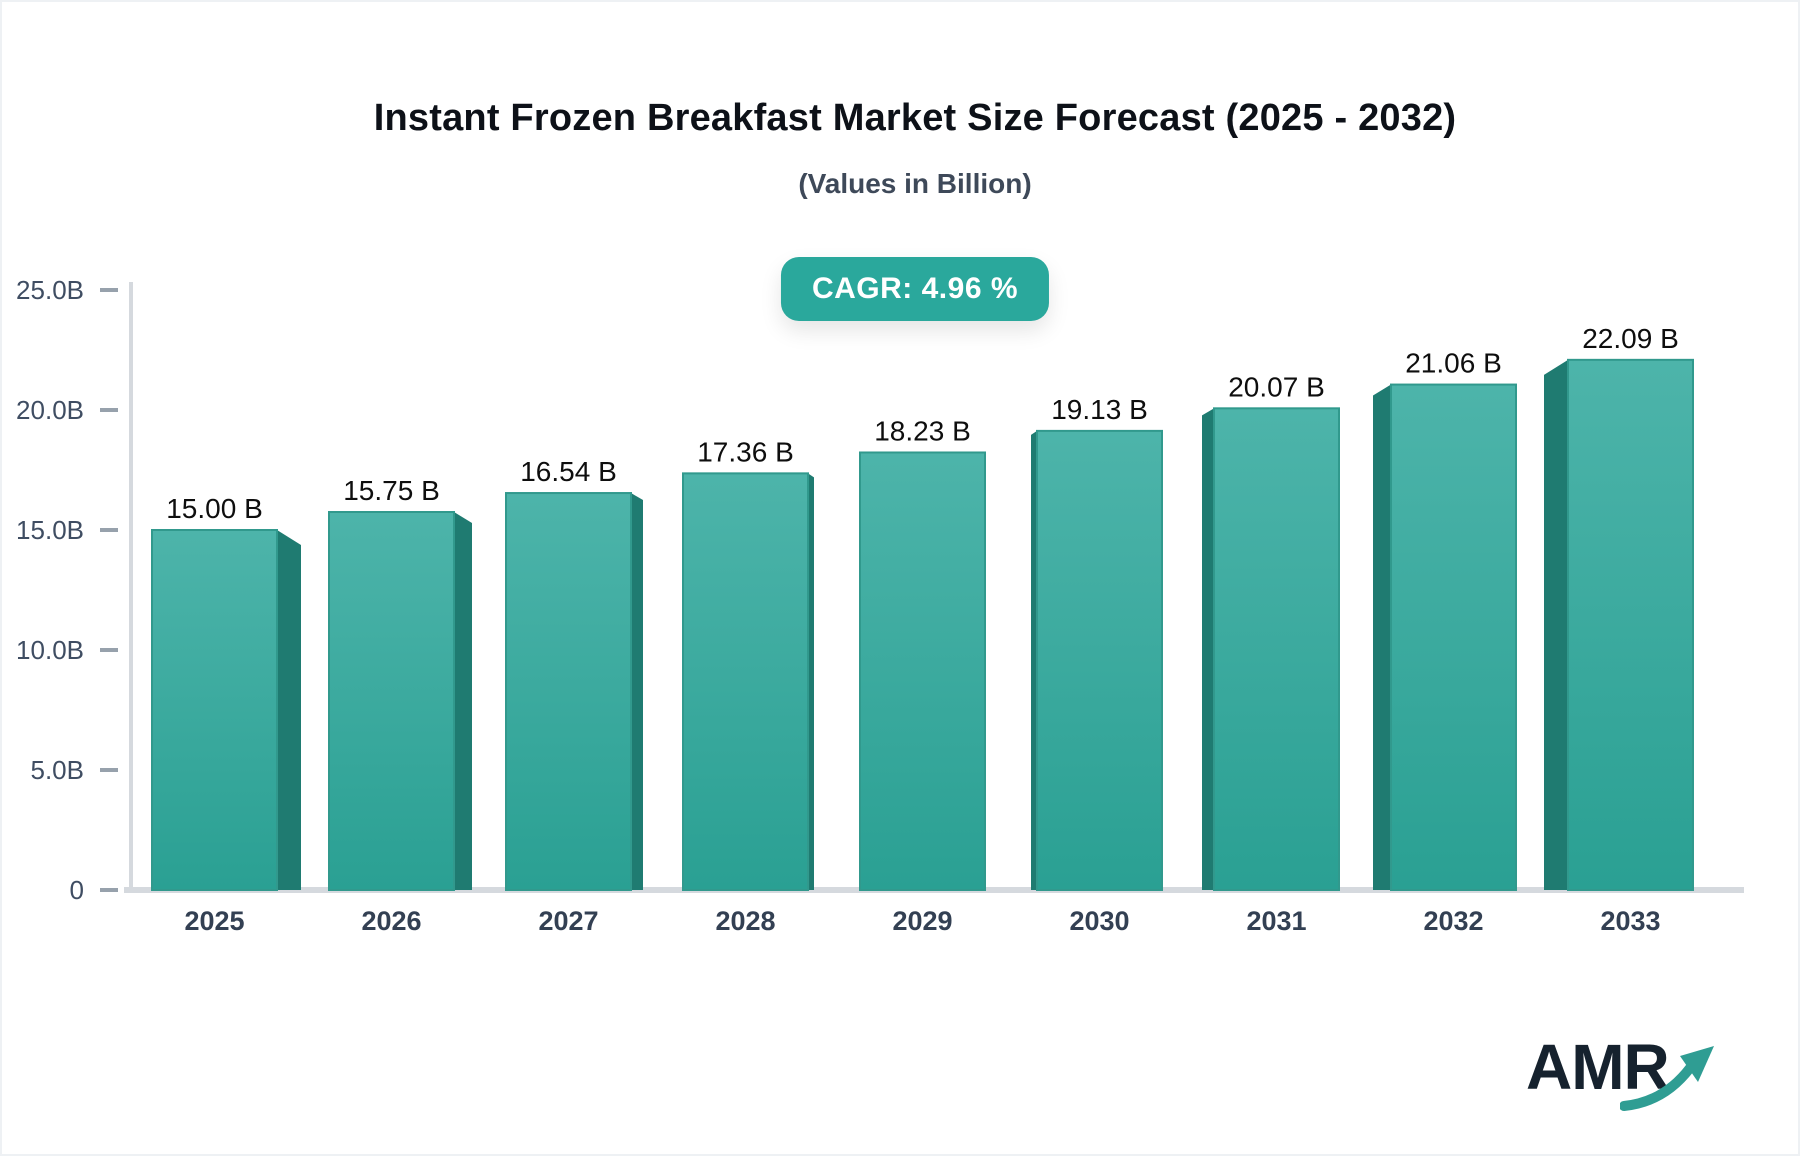  I want to click on bar-group-2032: 21.06 B 2032, so click(1445, 642).